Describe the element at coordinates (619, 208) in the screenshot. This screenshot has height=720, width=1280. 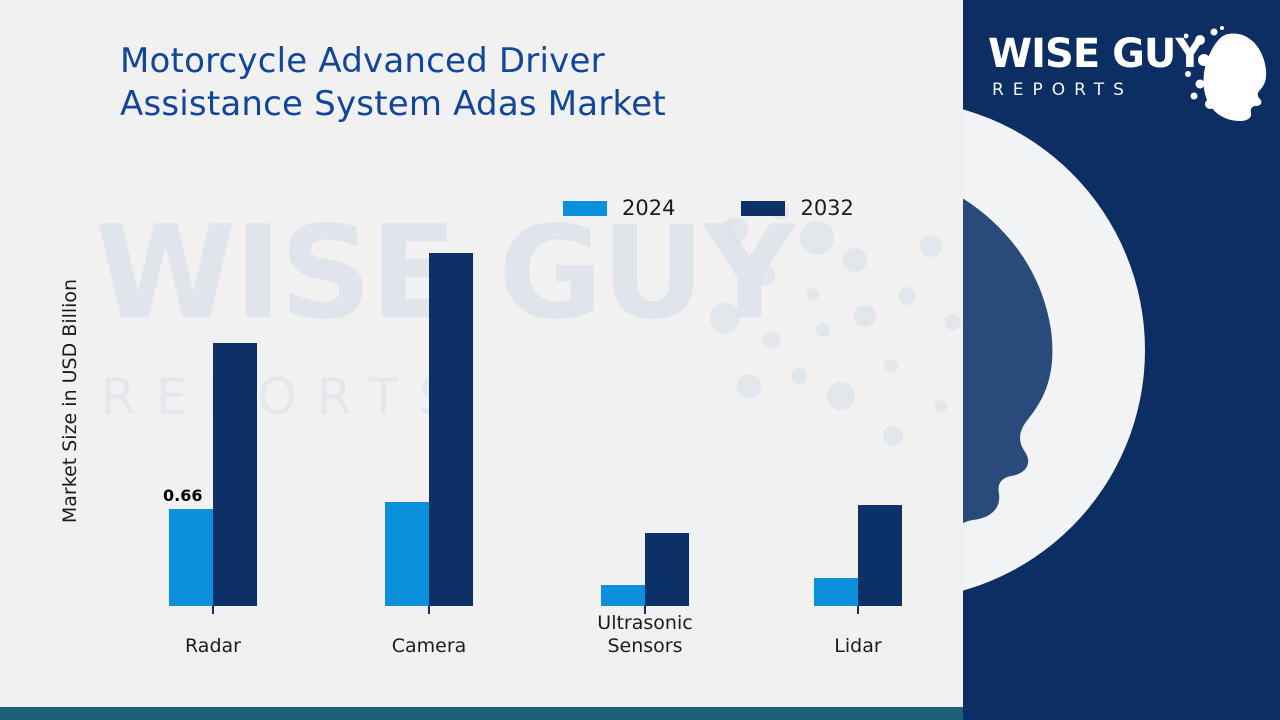
I see `legend-item-2024: 2024` at that location.